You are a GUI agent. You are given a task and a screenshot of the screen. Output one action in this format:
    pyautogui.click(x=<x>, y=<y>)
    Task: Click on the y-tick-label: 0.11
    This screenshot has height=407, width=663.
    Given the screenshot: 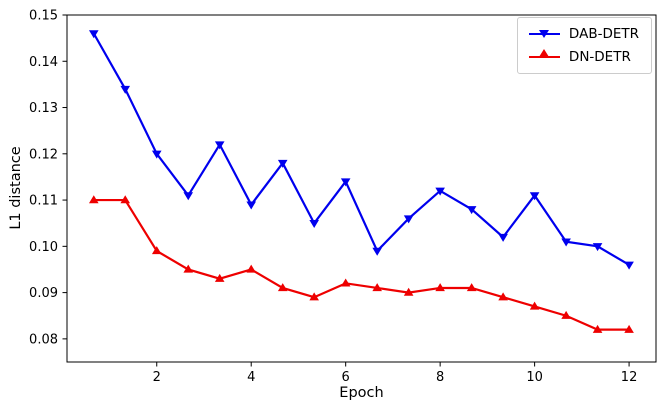 What is the action you would take?
    pyautogui.click(x=43, y=201)
    